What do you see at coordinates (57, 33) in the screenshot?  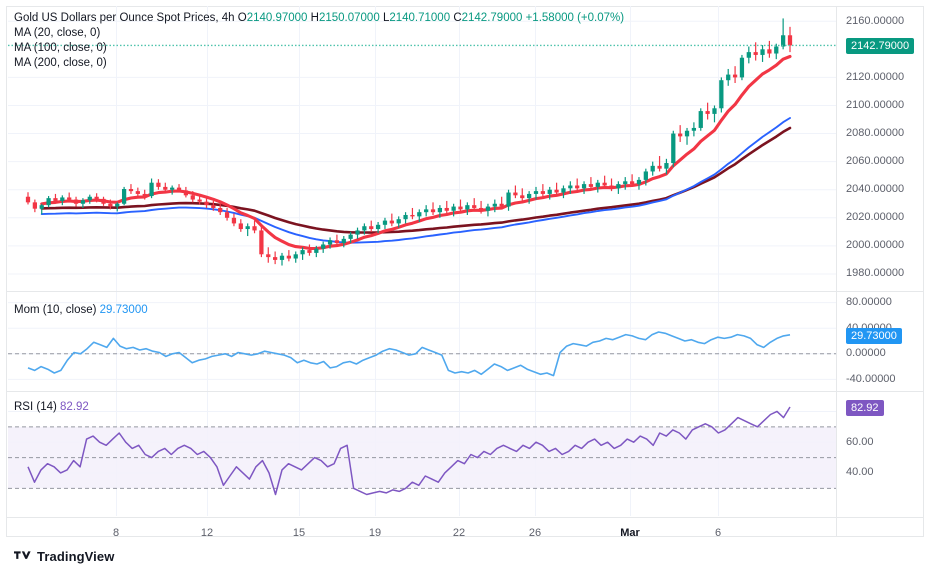 I see `legend-ma20: MA (20, close, 0)` at bounding box center [57, 33].